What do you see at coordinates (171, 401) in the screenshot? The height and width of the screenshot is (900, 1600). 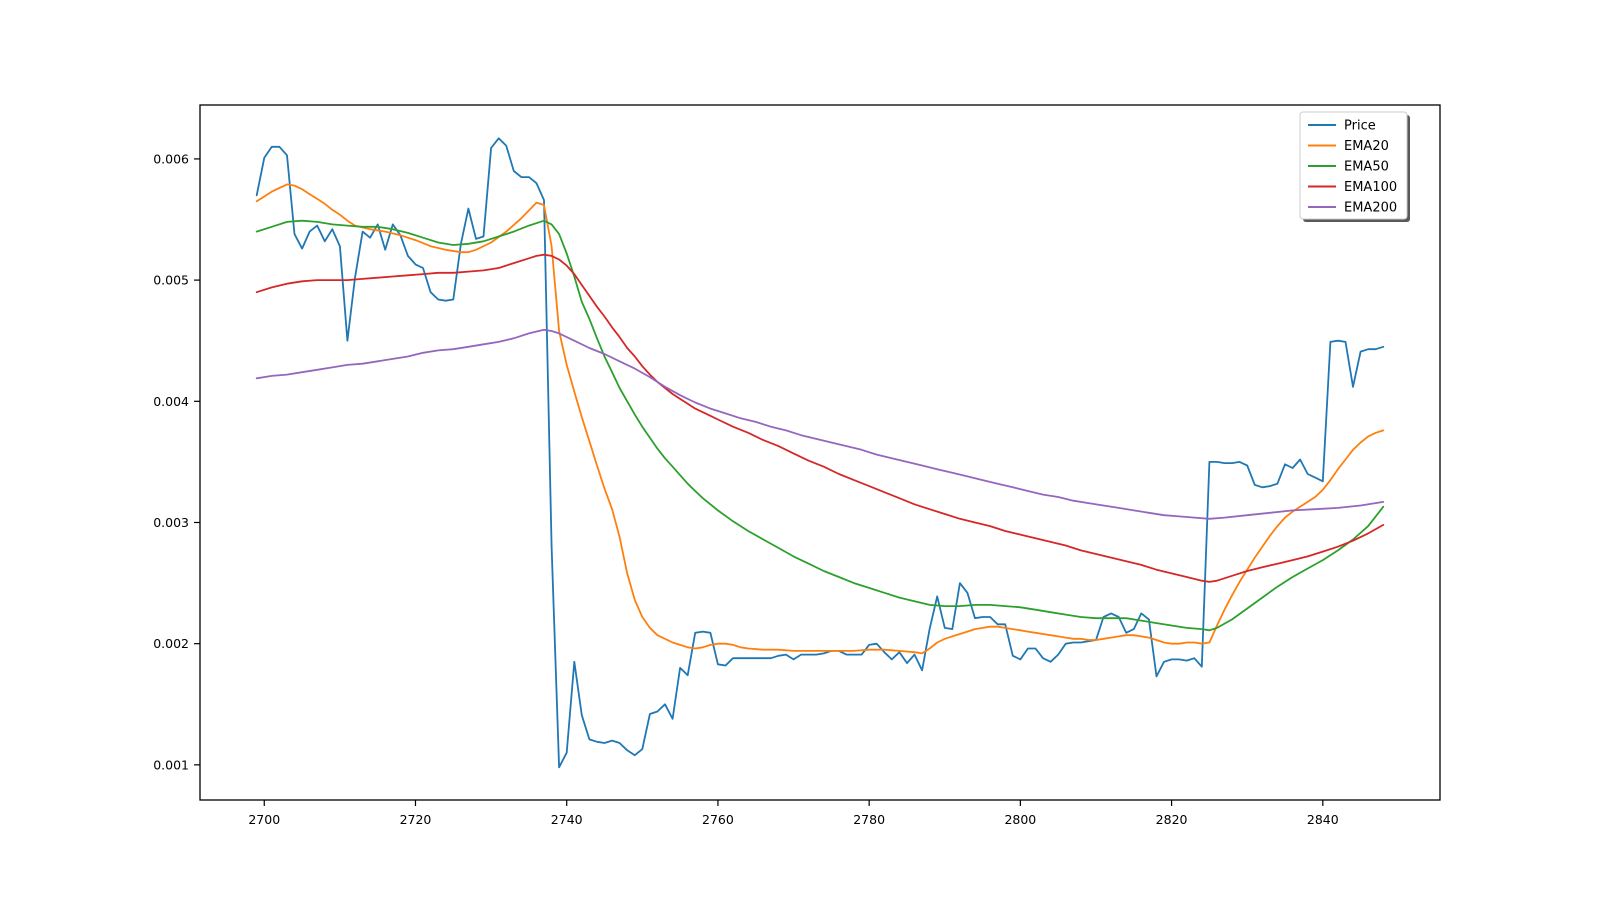 I see `y-axis-tick-label: 0.004` at bounding box center [171, 401].